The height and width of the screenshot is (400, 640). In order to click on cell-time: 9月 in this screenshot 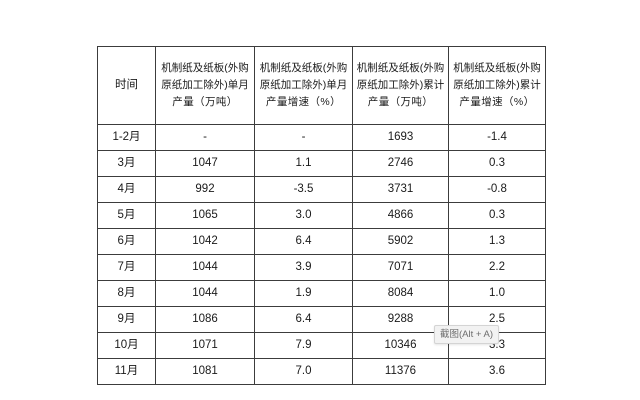, I will do `click(126, 319)`.